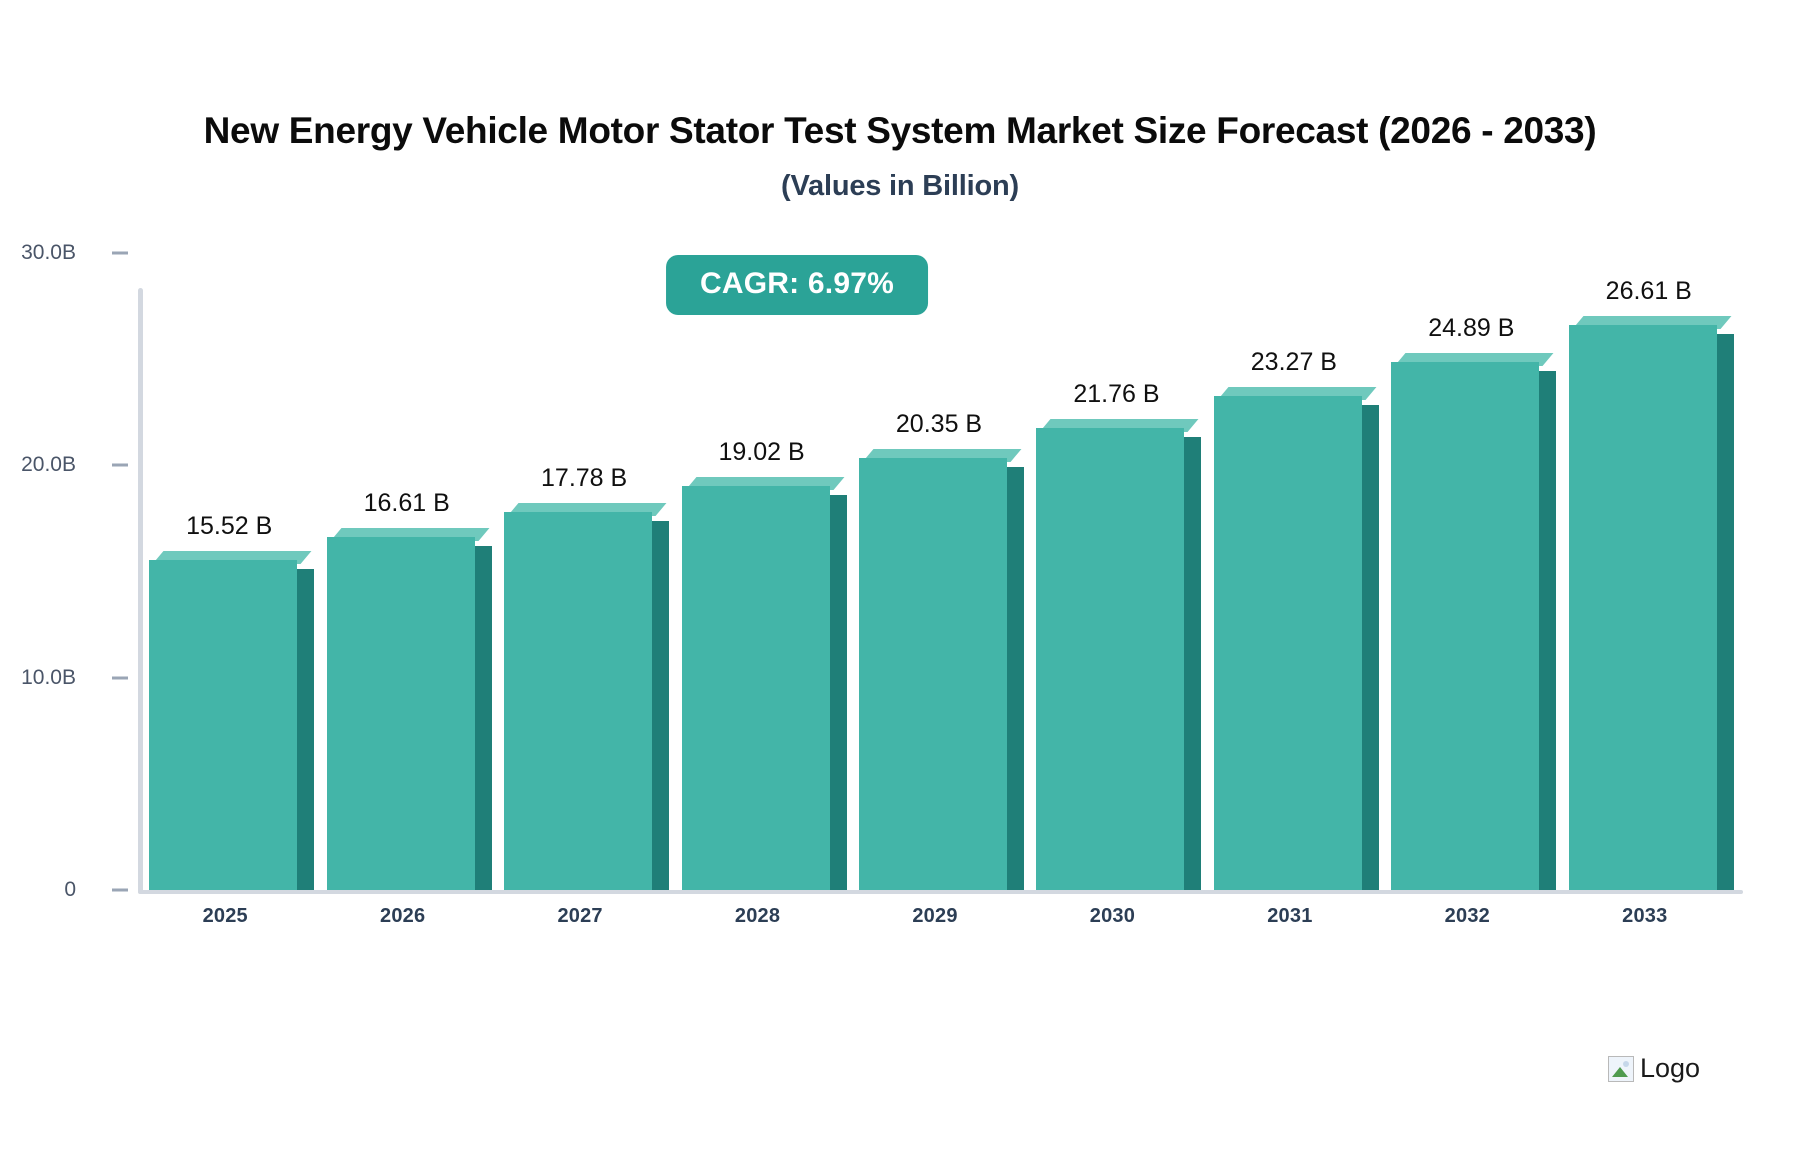 This screenshot has height=1156, width=1800. Describe the element at coordinates (1112, 916) in the screenshot. I see `x-axis-tick-label: 2030` at that location.